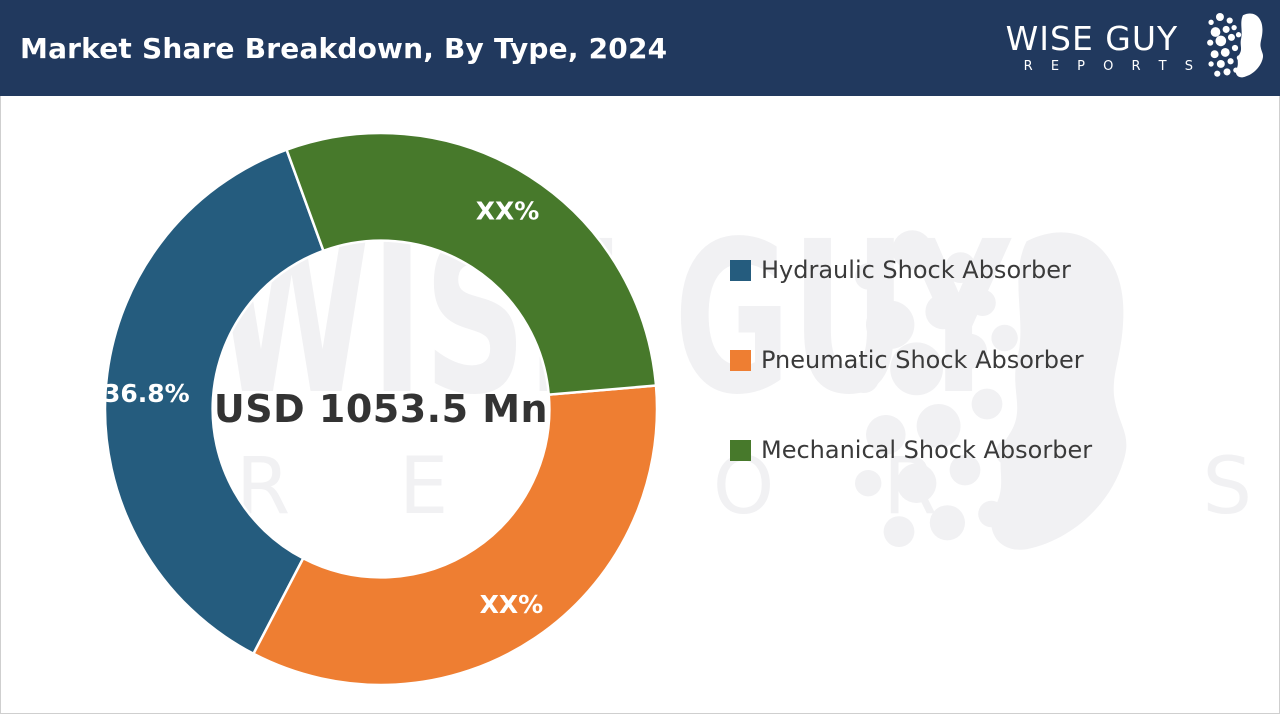  I want to click on center-total-label: USD 1053.5 Mn, so click(381, 409).